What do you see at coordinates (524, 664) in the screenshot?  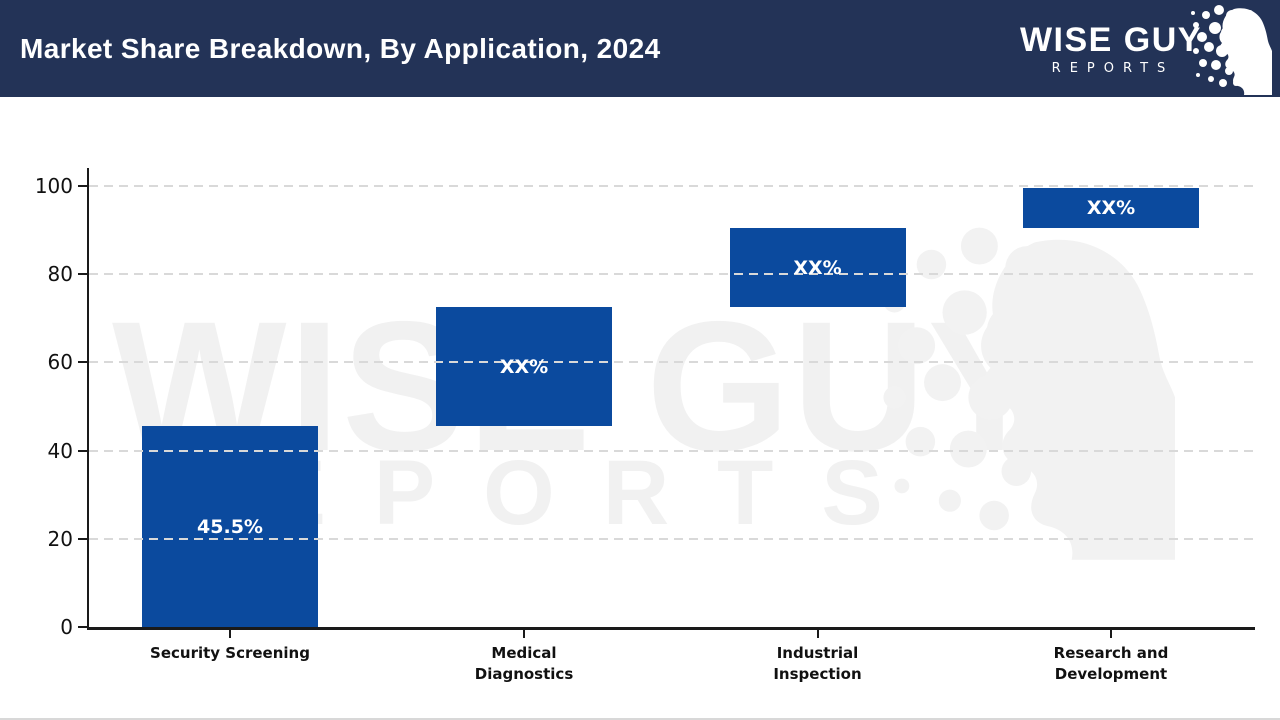 I see `x-tick-label: Medical Diagnostics` at bounding box center [524, 664].